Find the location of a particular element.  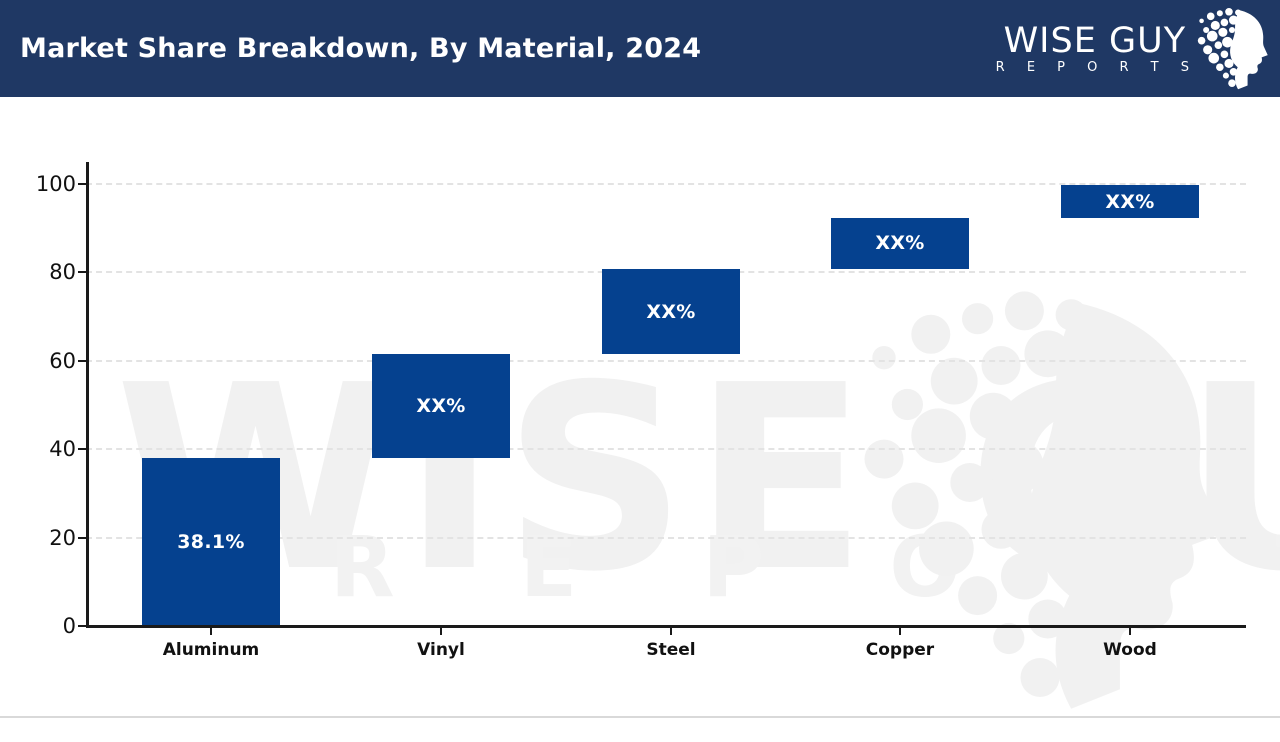

x-category-label: Wood is located at coordinates (1130, 650).